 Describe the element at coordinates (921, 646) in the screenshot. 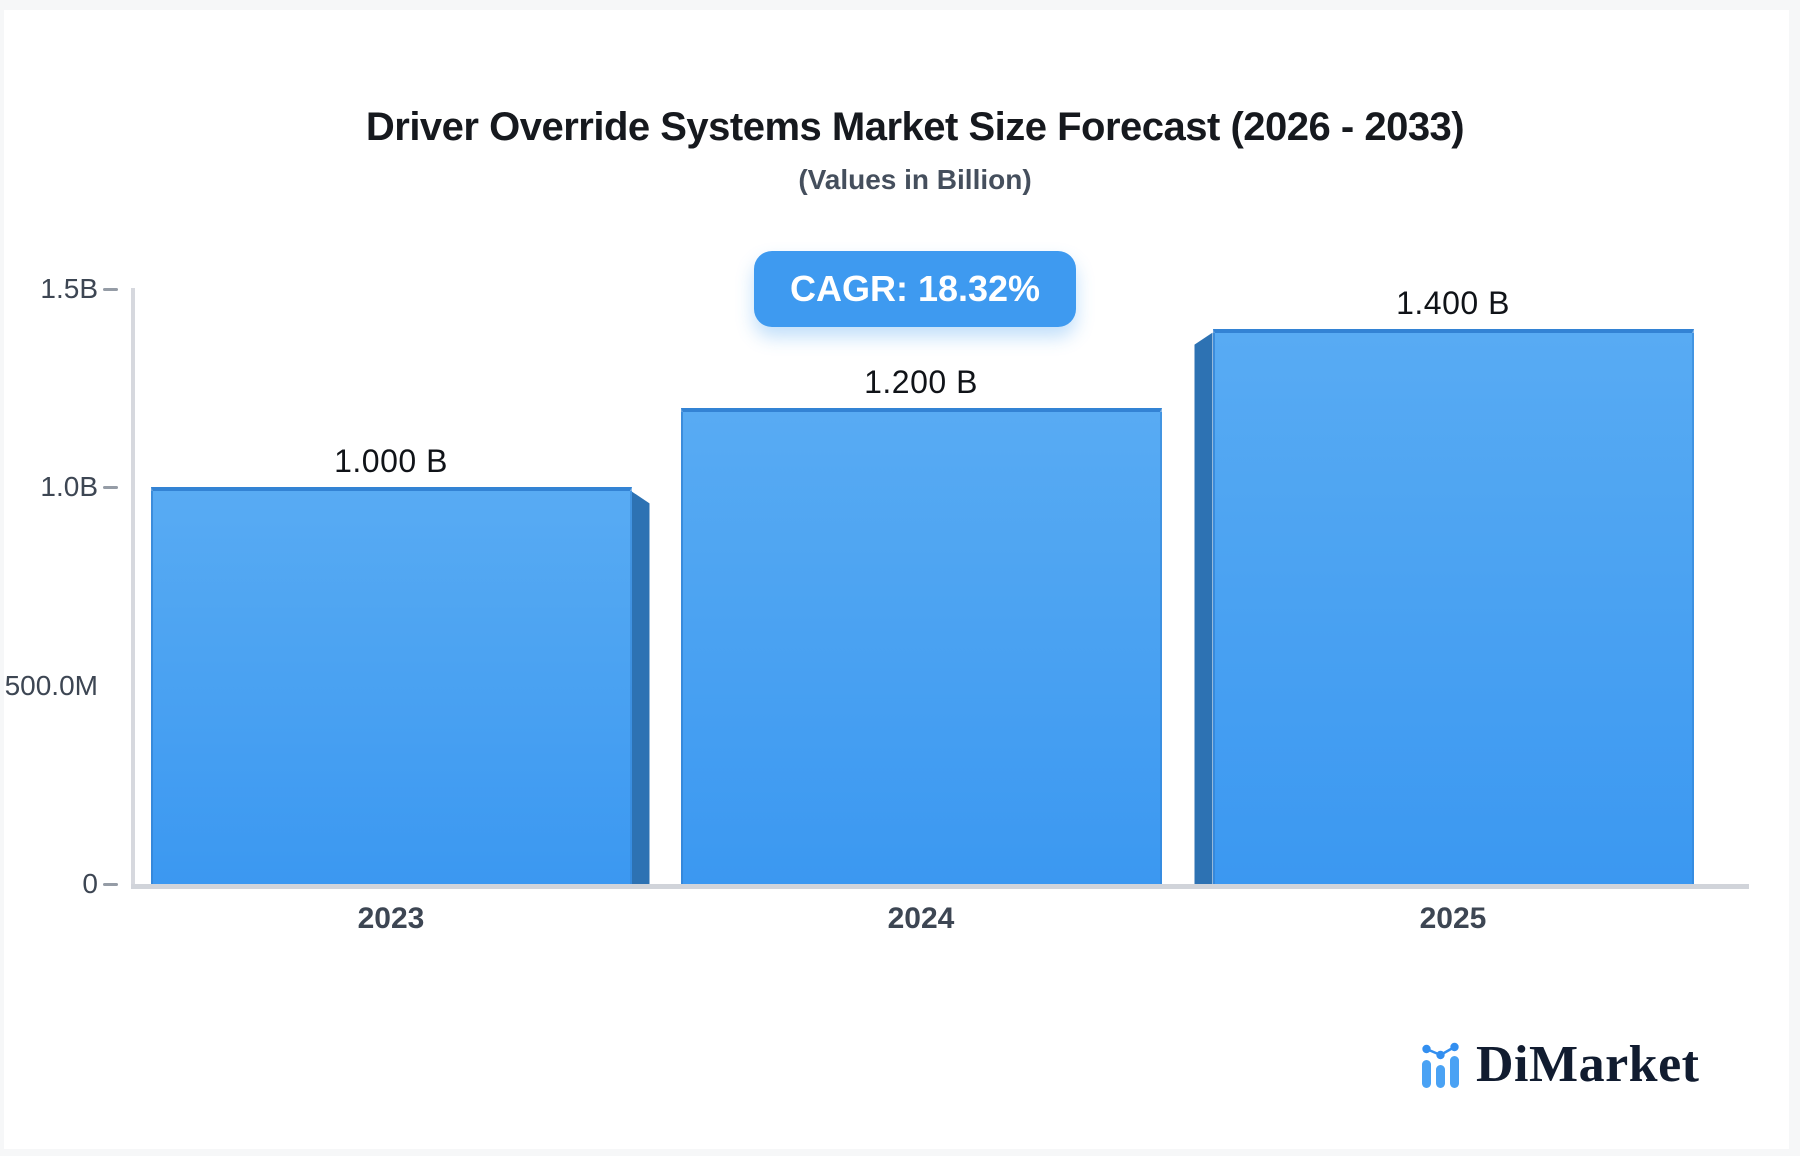

I see `bar-2024` at that location.